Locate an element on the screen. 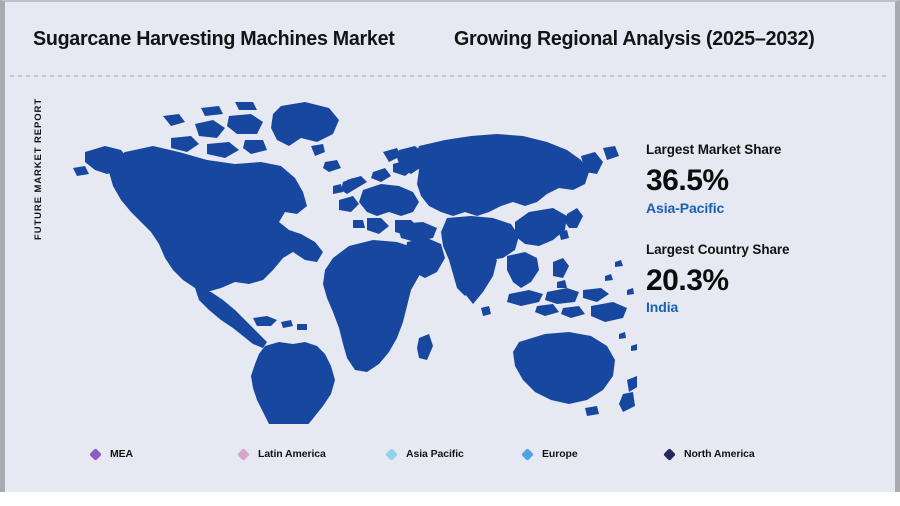 This screenshot has height=506, width=900. legend-label: MEA is located at coordinates (122, 454).